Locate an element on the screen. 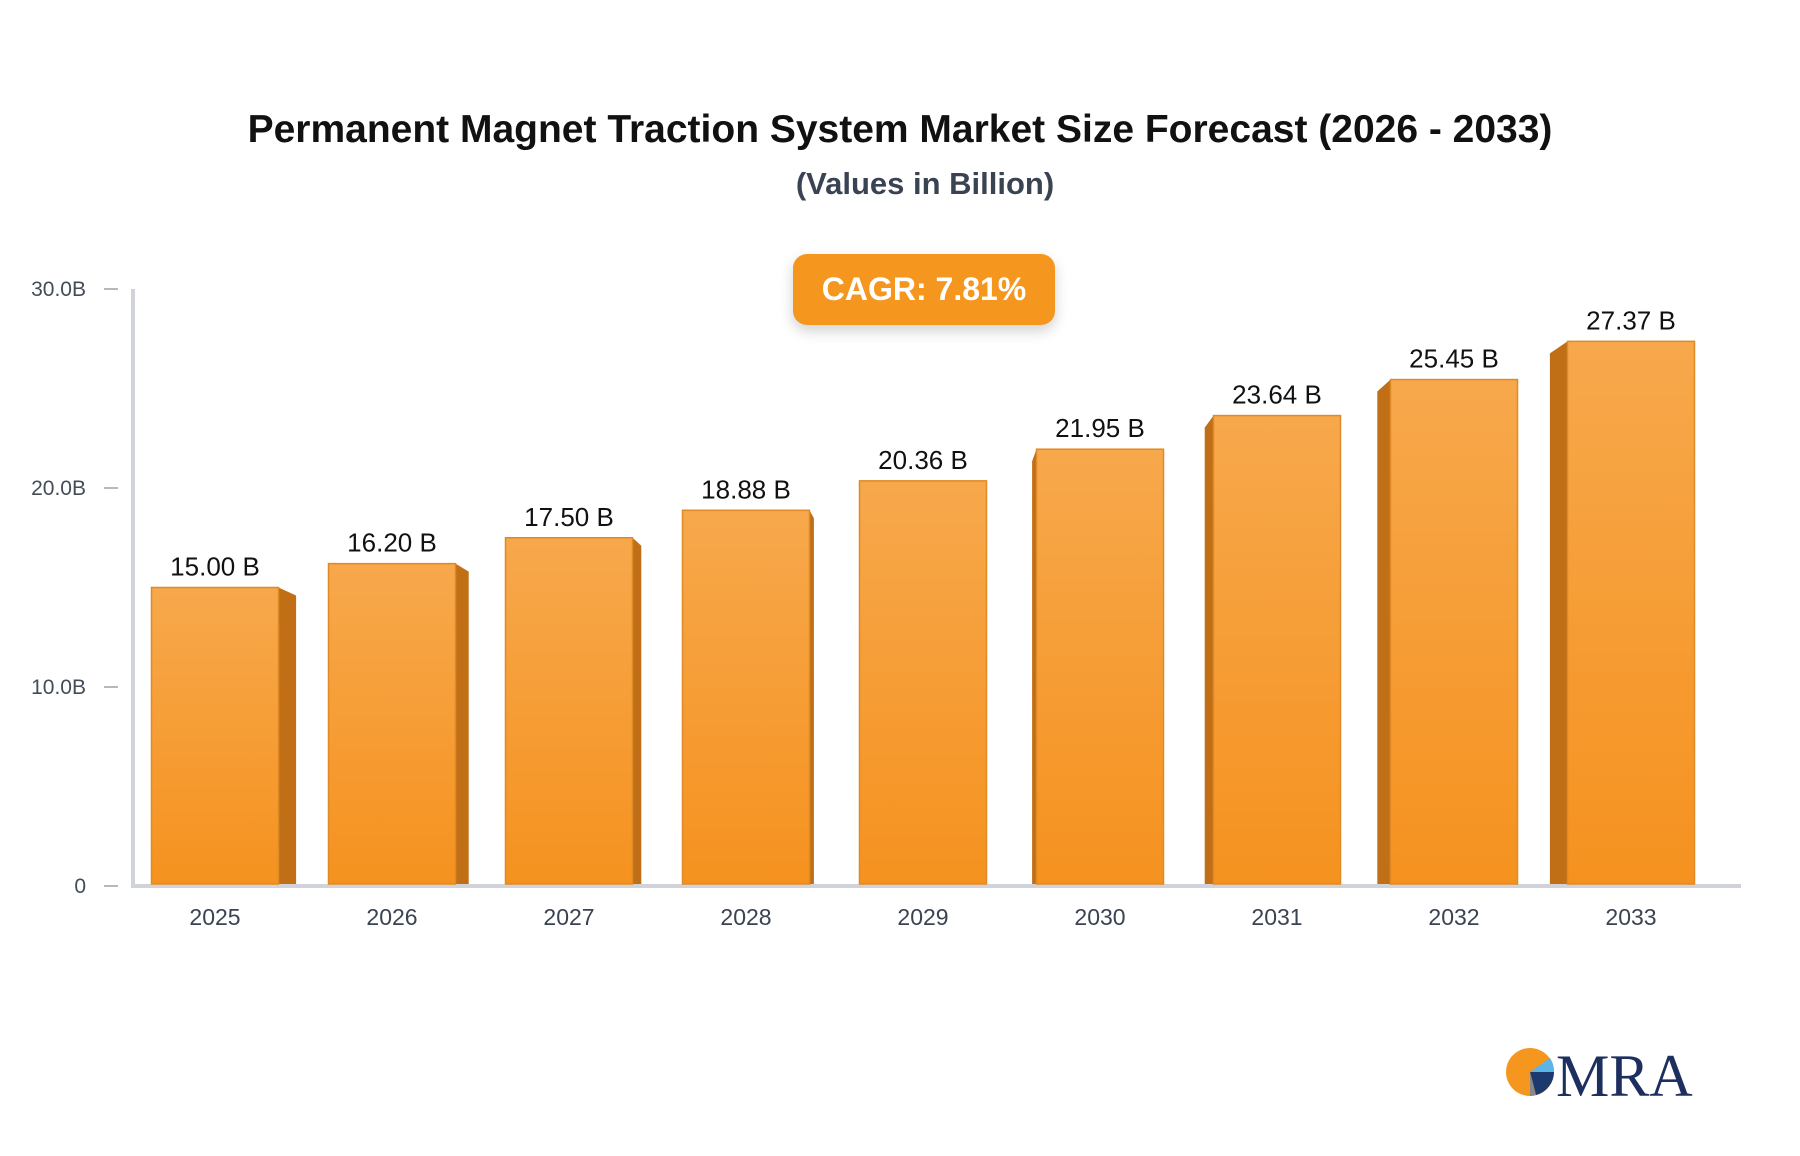 The width and height of the screenshot is (1800, 1156). mra-logo: MRA is located at coordinates (1601, 1070).